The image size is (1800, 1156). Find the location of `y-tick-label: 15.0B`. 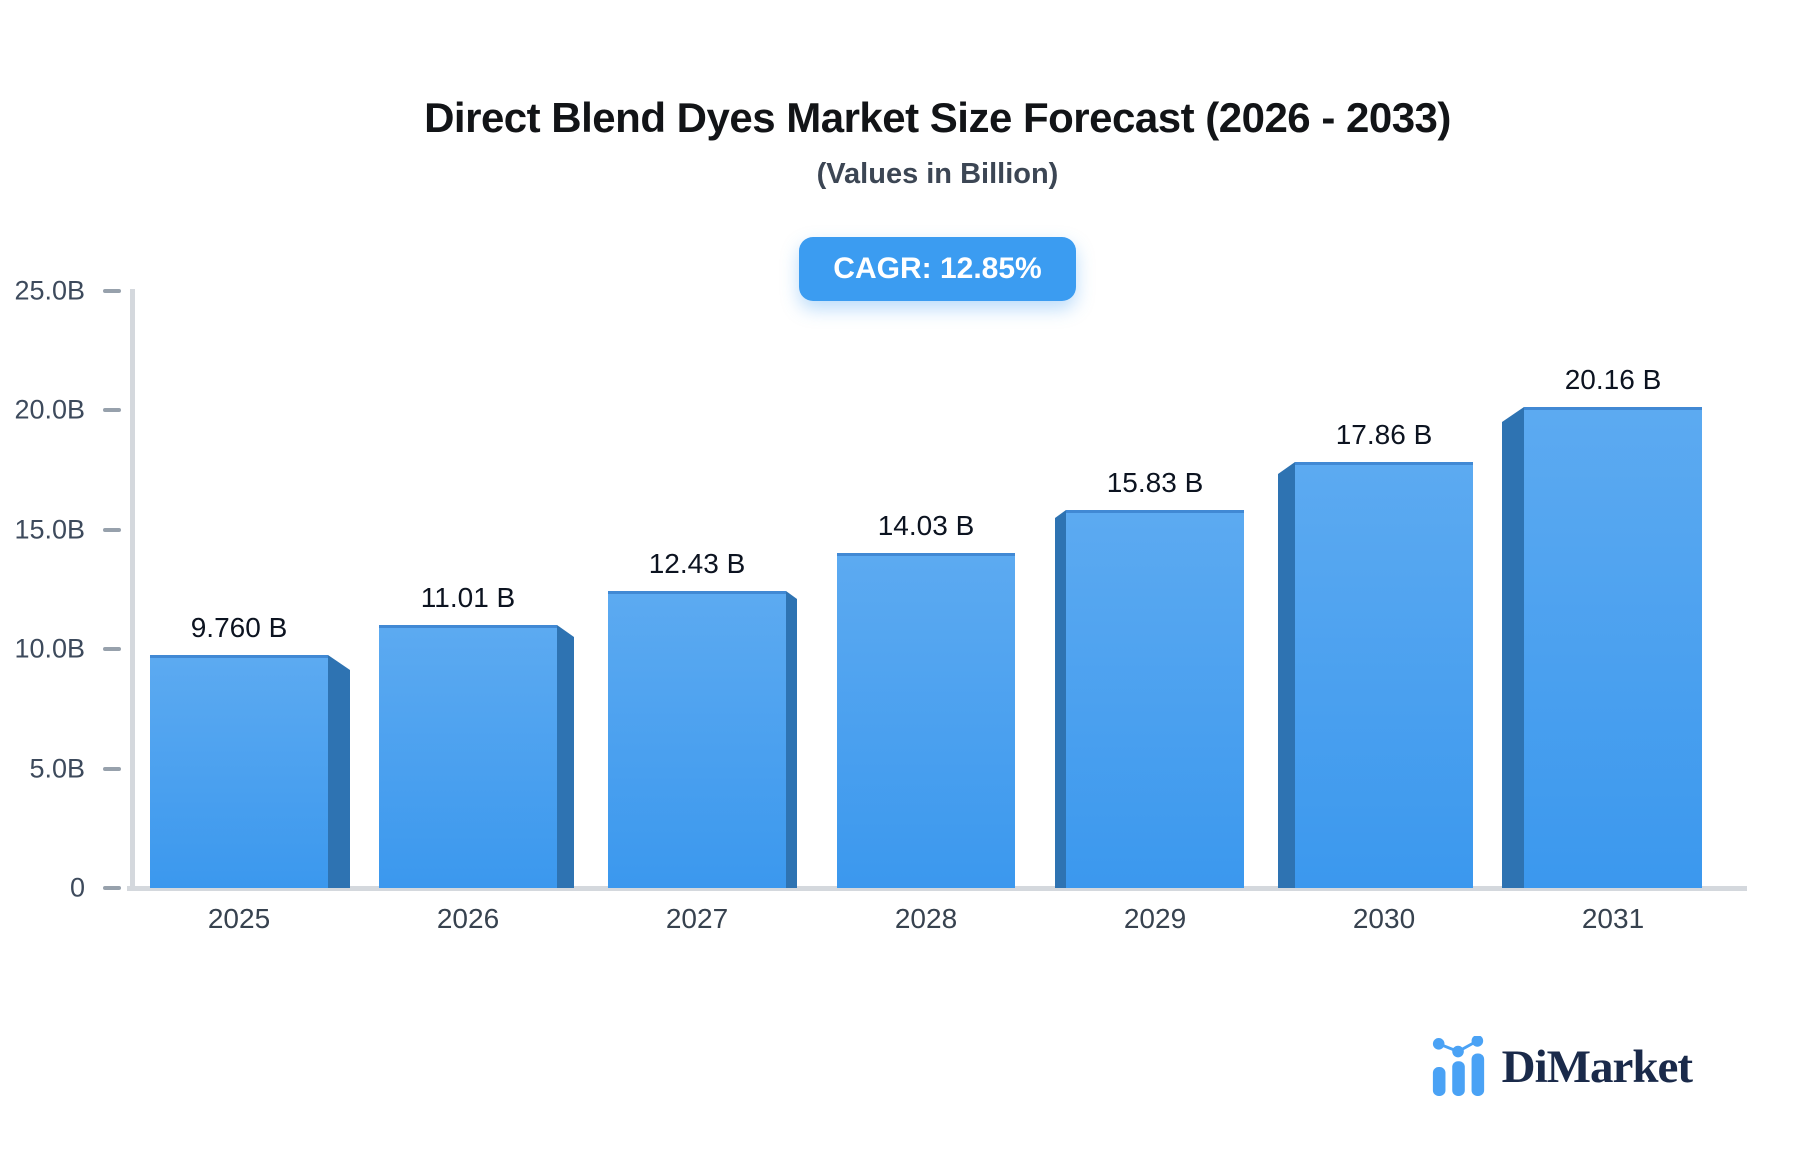

y-tick-label: 15.0B is located at coordinates (49, 529).